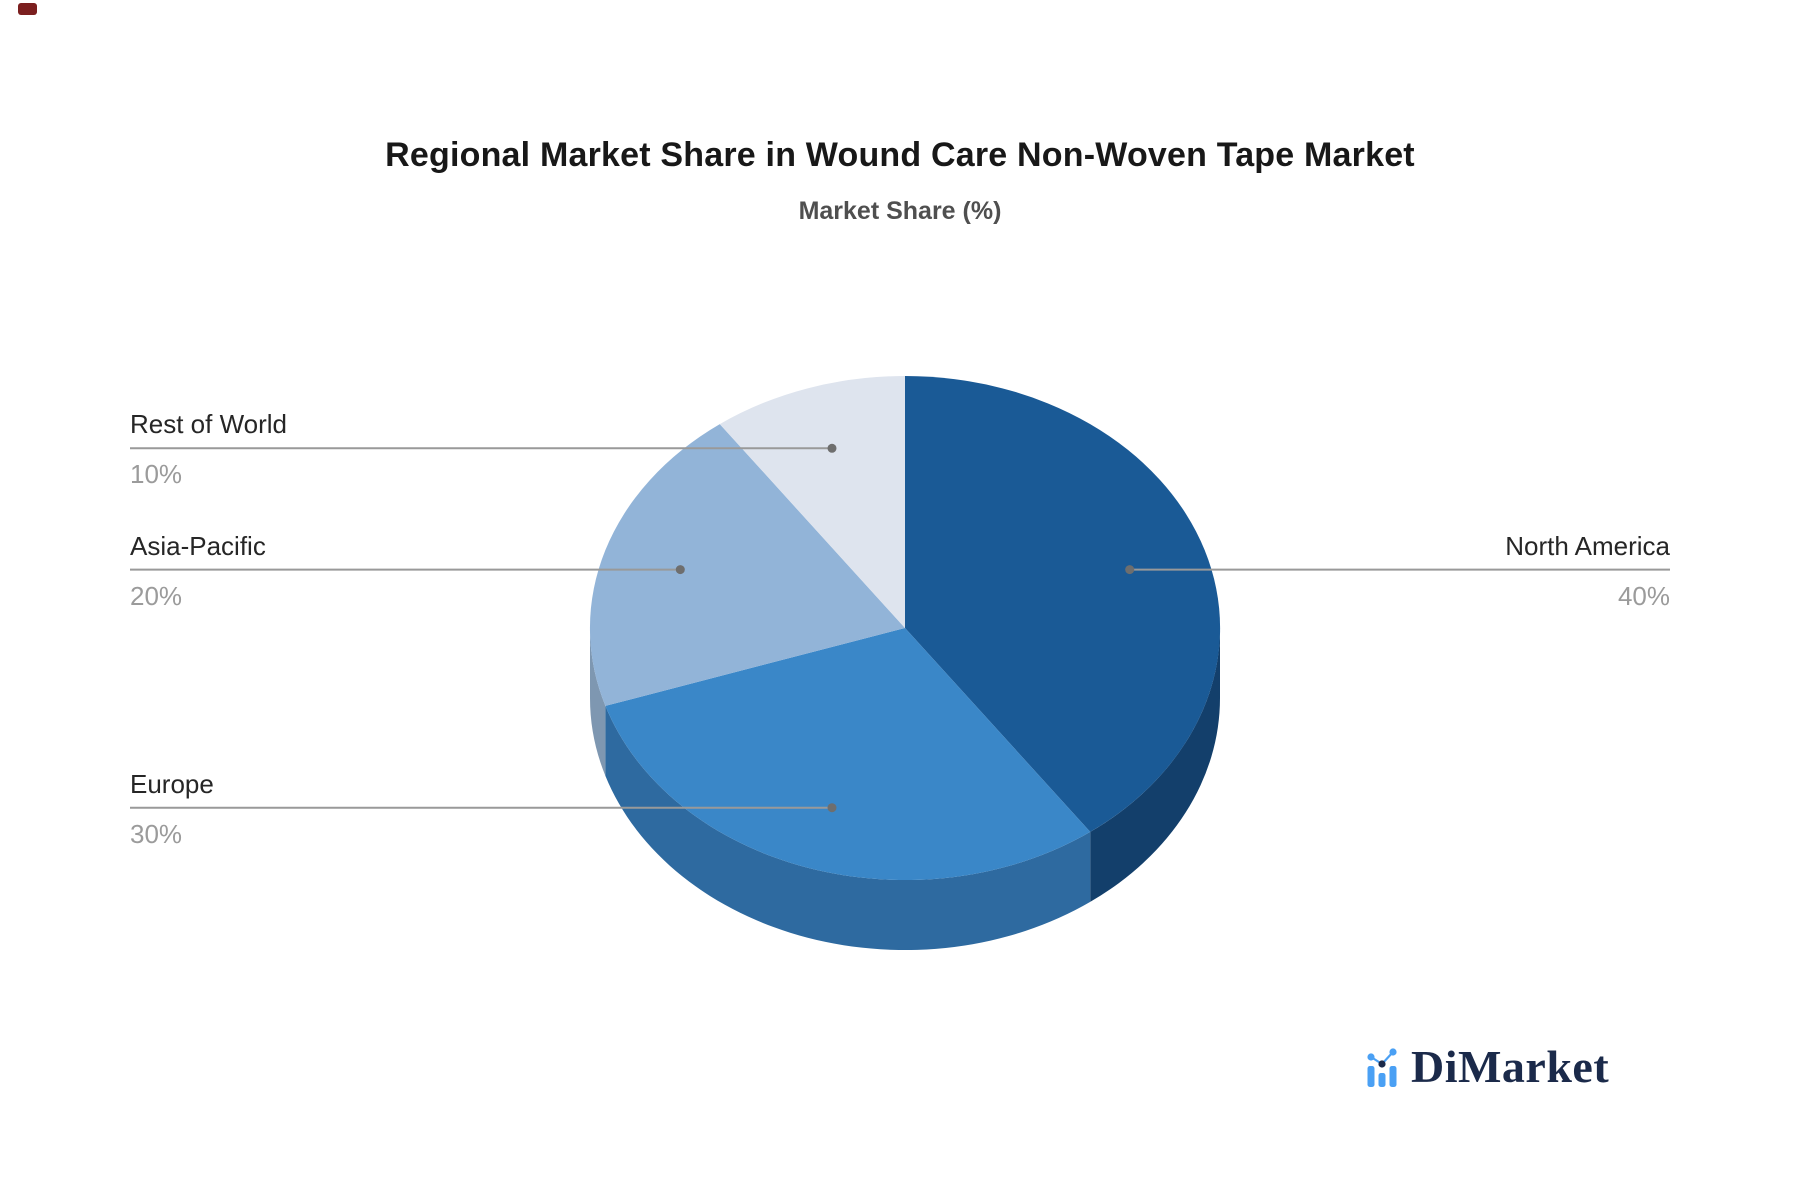 This screenshot has width=1800, height=1196. I want to click on dimarket-logo: DiMarket, so click(1488, 1066).